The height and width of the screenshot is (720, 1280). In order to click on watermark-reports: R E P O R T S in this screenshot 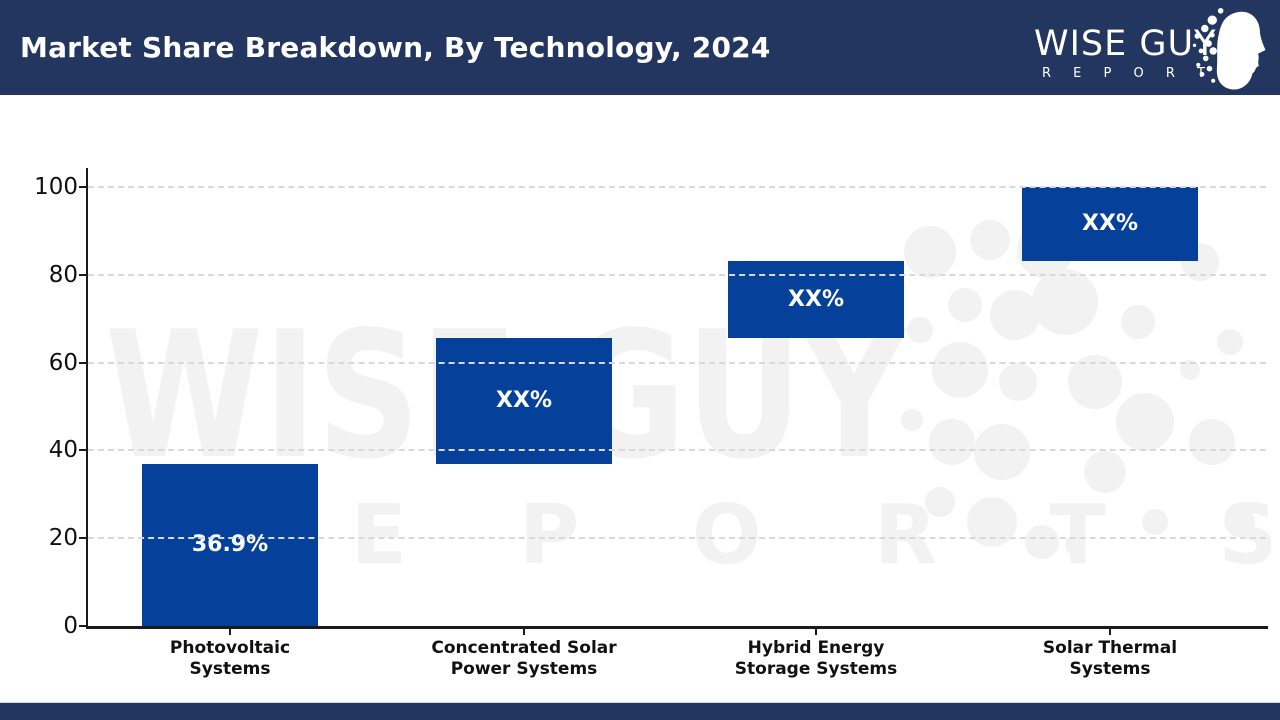, I will do `click(727, 535)`.